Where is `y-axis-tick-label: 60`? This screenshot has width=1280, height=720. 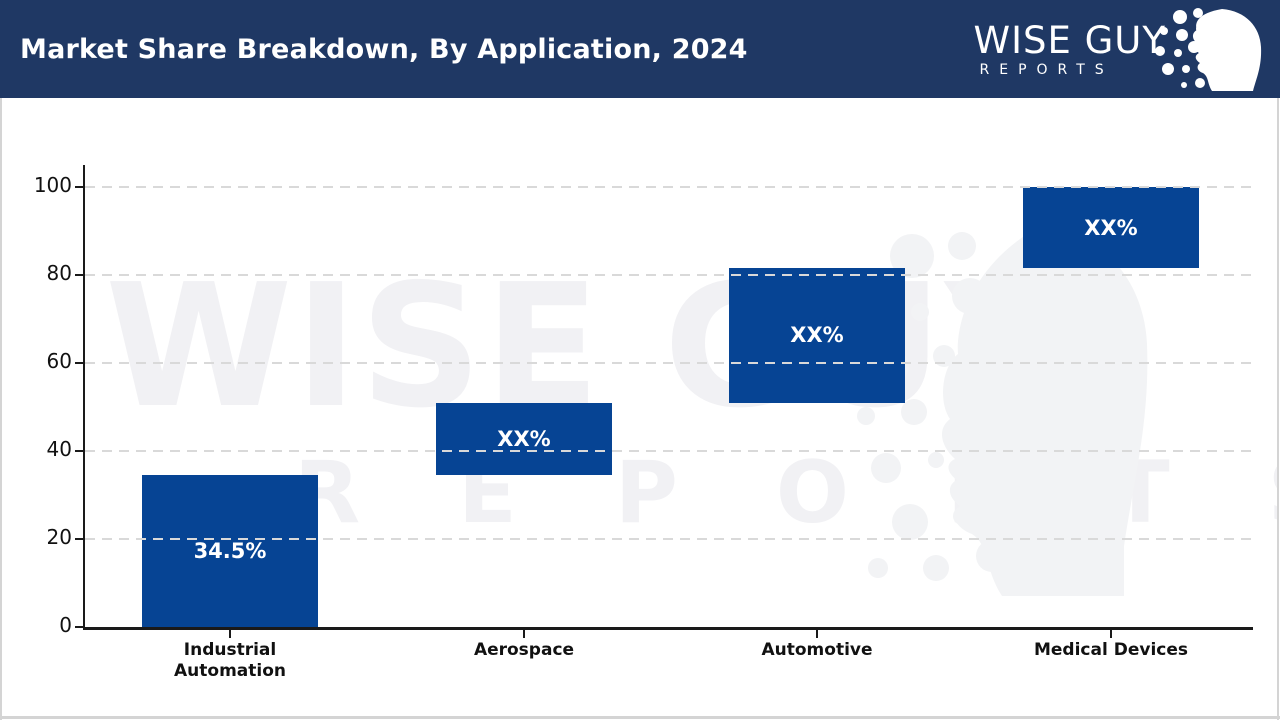 y-axis-tick-label: 60 is located at coordinates (59, 361).